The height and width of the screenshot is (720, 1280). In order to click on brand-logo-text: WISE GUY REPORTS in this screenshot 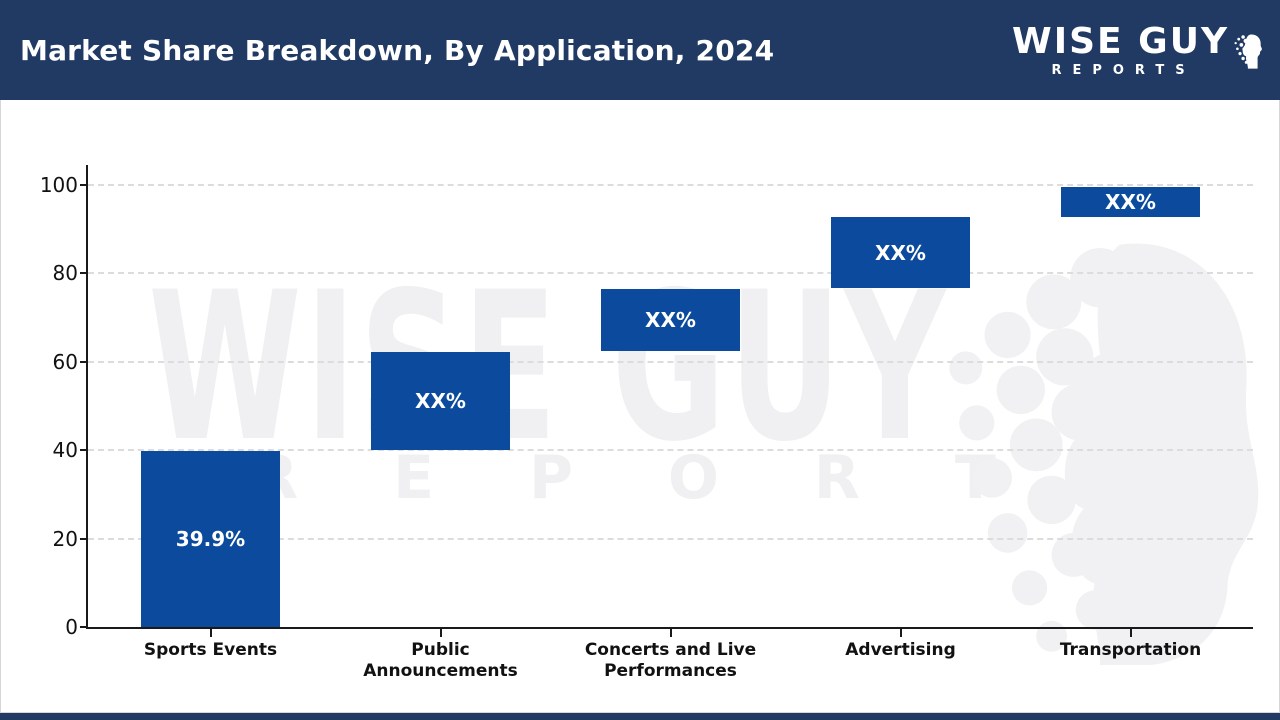, I will do `click(1120, 51)`.